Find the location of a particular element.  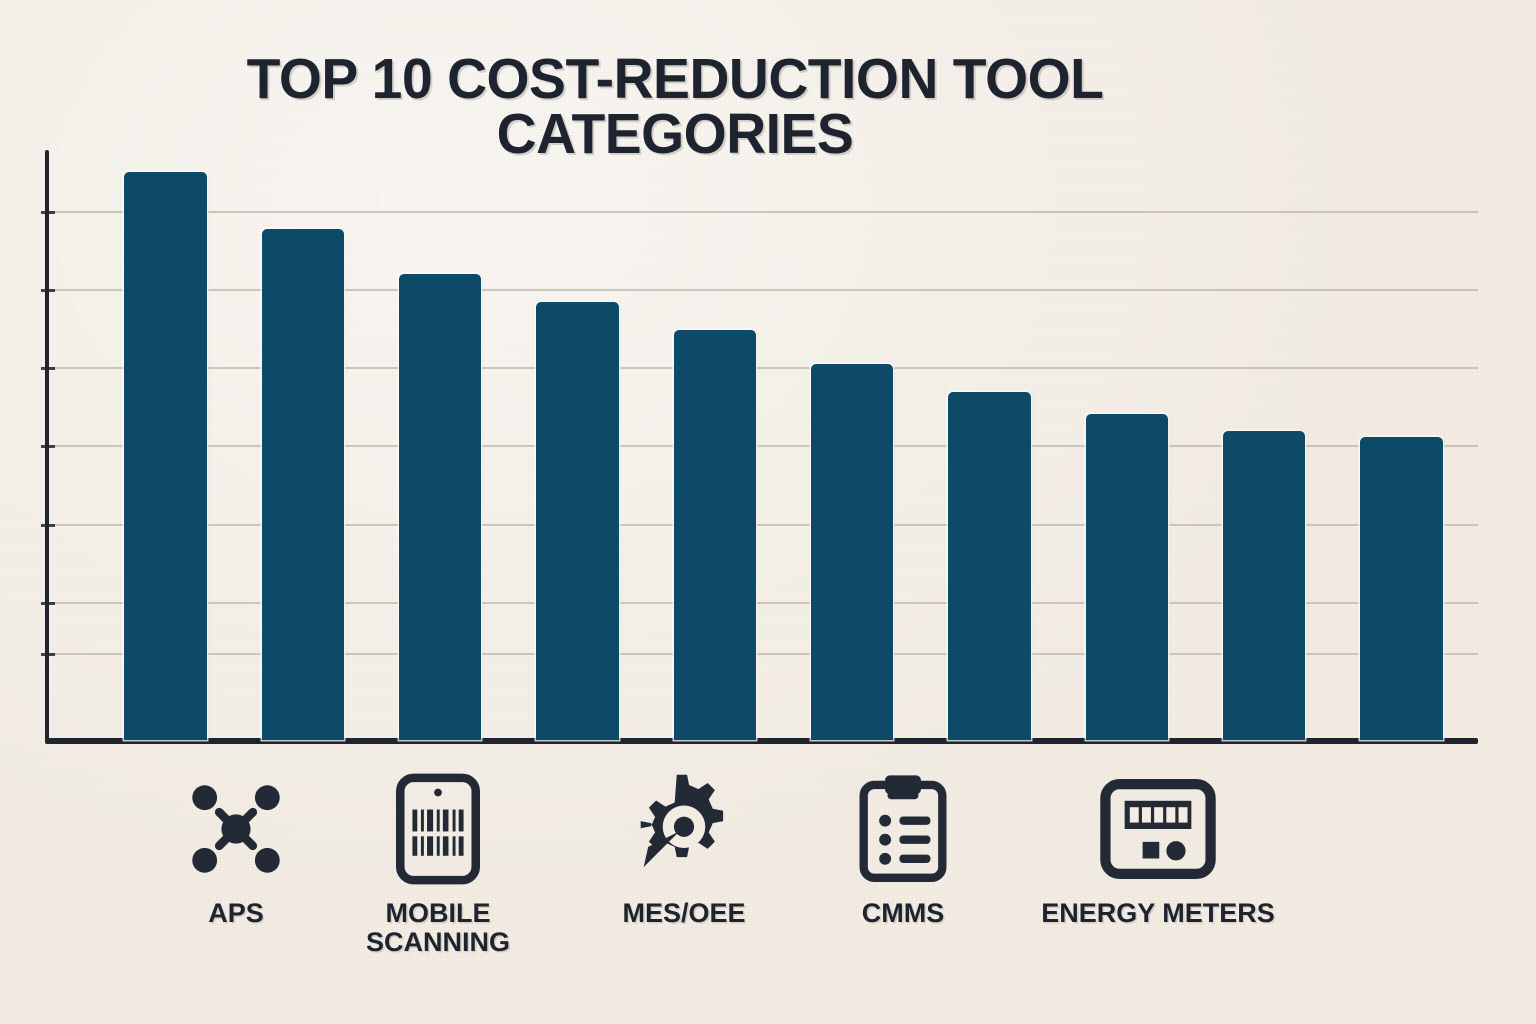

category-mobile-scanning: MOBILE SCANNING is located at coordinates (438, 861).